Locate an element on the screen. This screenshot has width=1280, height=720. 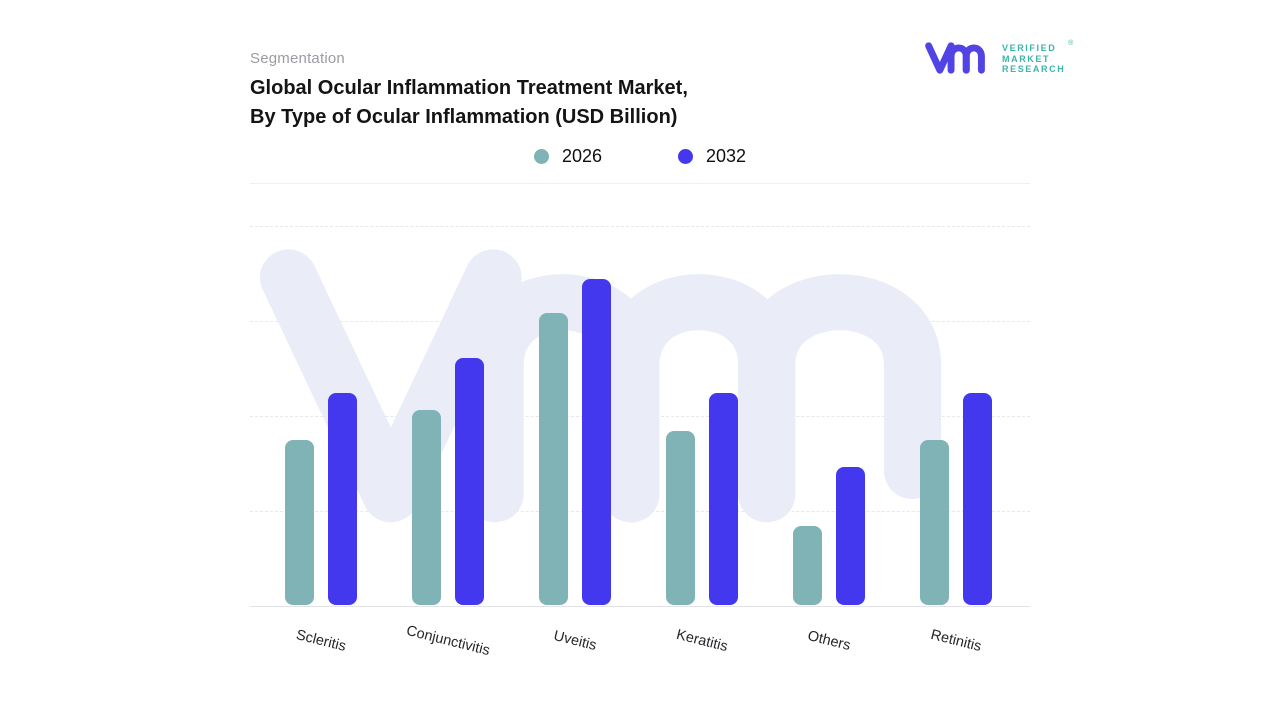
vmr-wordmark: VERIFIED MARKET RESEARCH ® is located at coordinates (1037, 57).